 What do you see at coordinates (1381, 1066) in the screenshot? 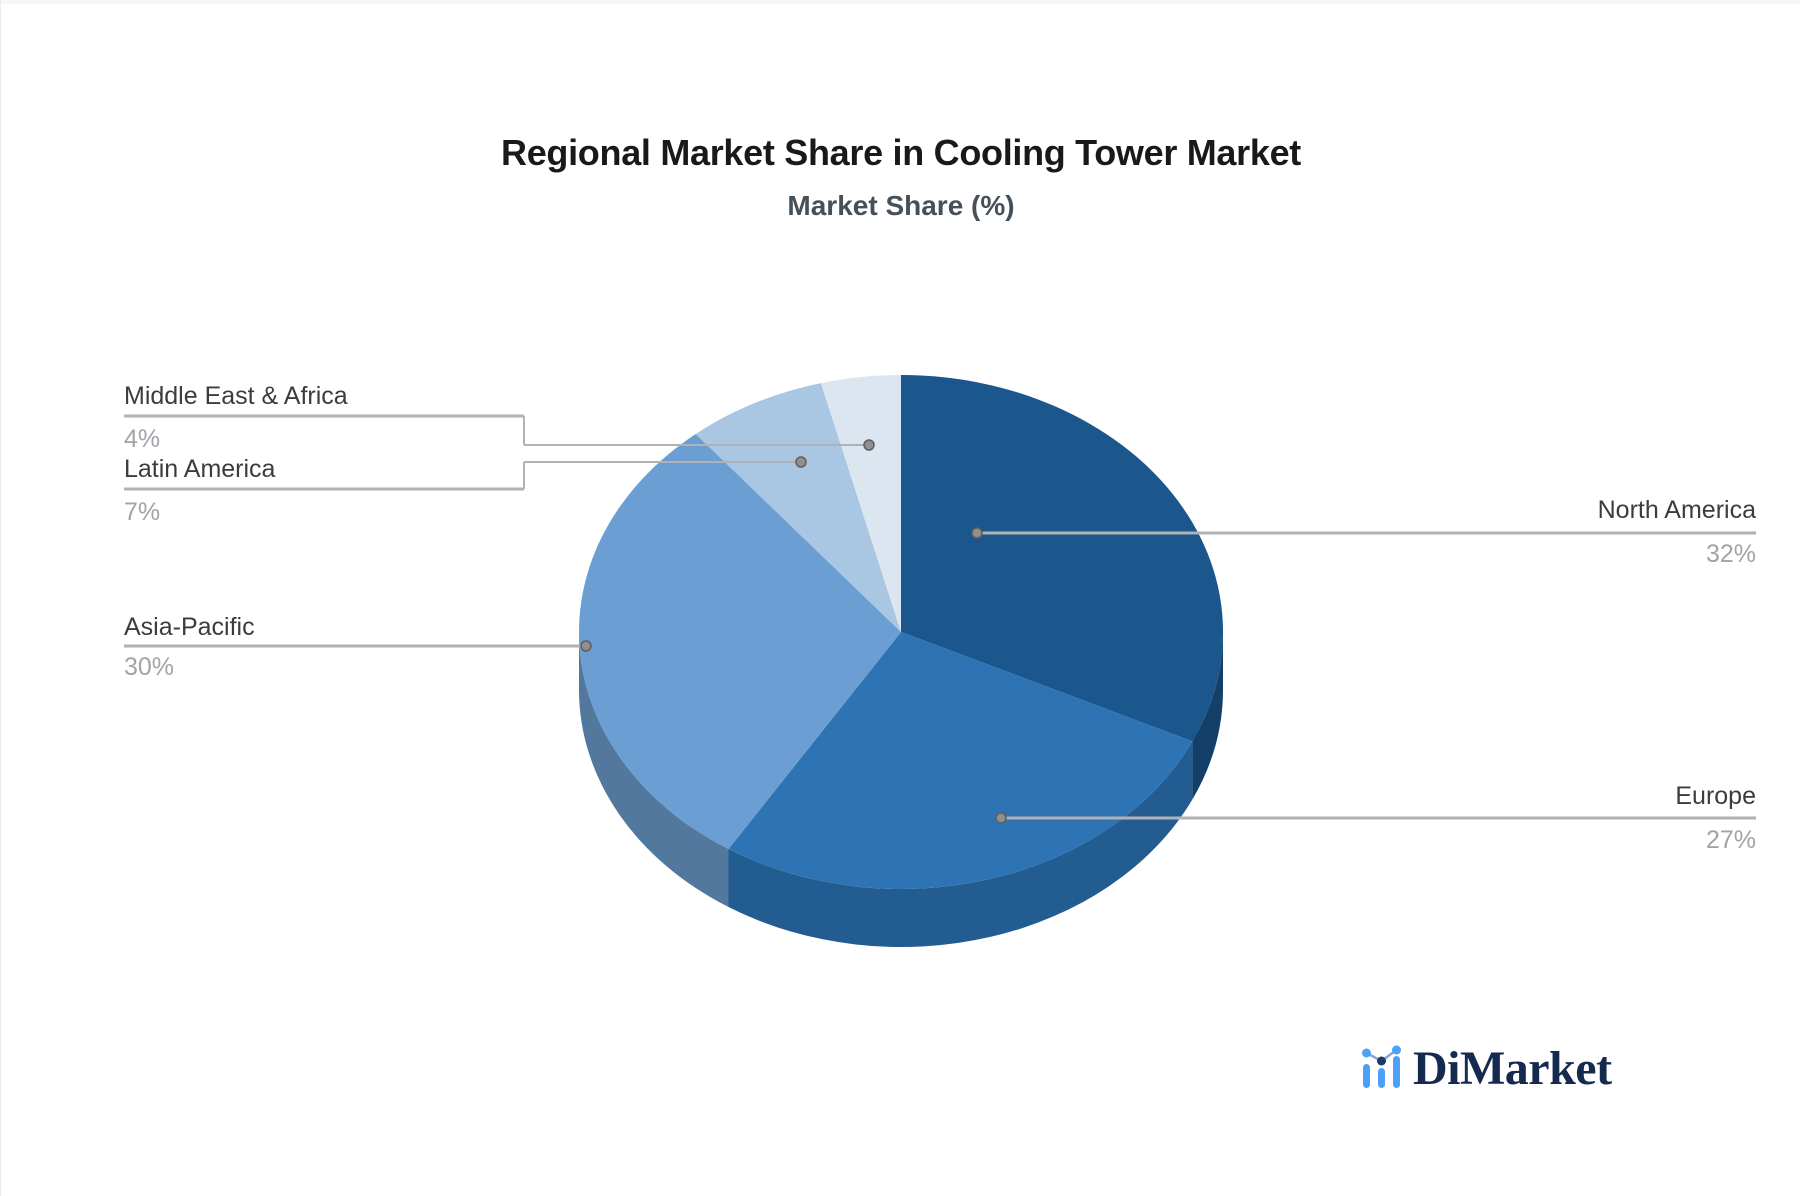
I see `bar-line-chart-logo-icon` at bounding box center [1381, 1066].